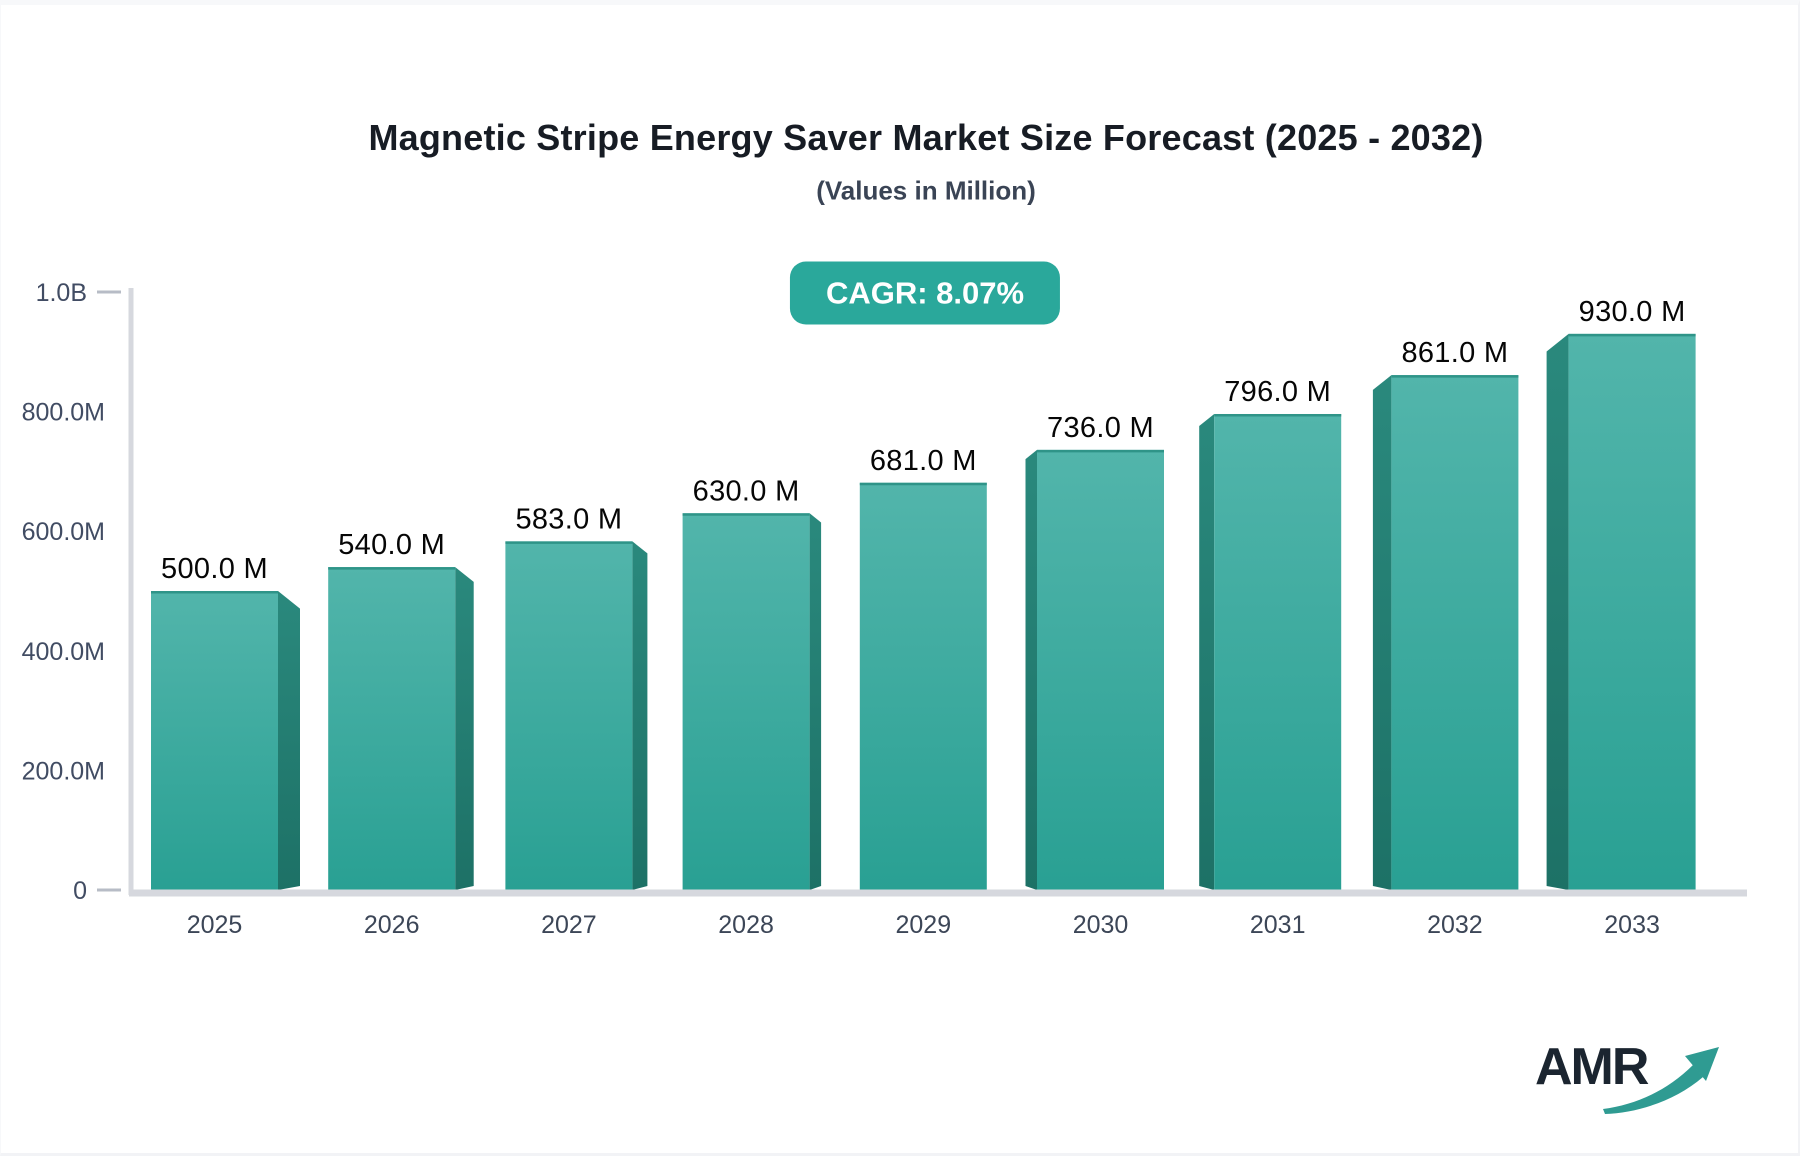  What do you see at coordinates (1277, 392) in the screenshot?
I see `bar-value-label: 796.0 M` at bounding box center [1277, 392].